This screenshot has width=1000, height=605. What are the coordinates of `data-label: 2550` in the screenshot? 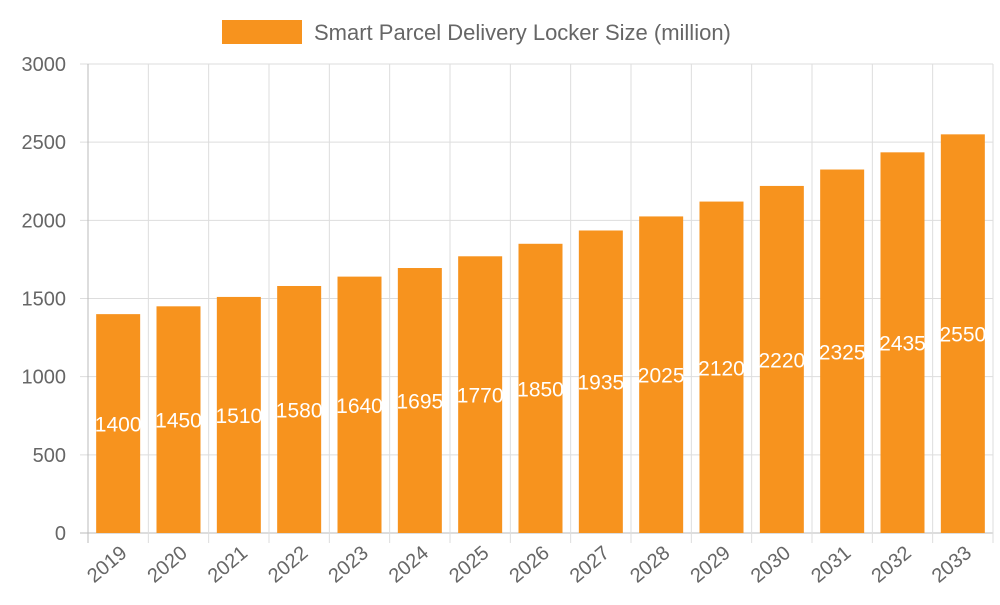 It's located at (962, 335).